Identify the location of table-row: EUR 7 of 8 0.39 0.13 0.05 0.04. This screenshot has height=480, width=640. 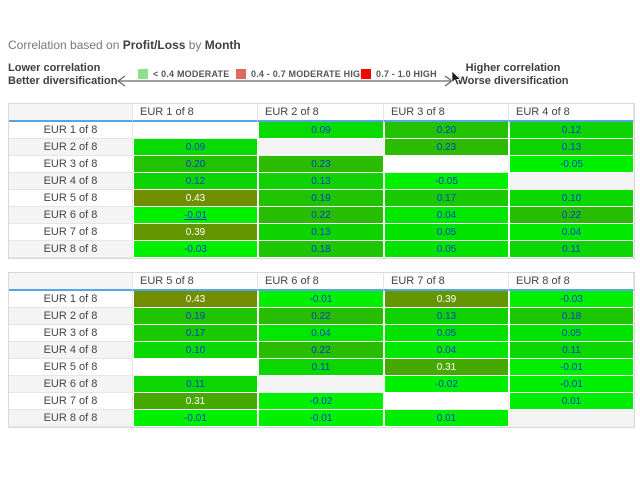
(321, 232).